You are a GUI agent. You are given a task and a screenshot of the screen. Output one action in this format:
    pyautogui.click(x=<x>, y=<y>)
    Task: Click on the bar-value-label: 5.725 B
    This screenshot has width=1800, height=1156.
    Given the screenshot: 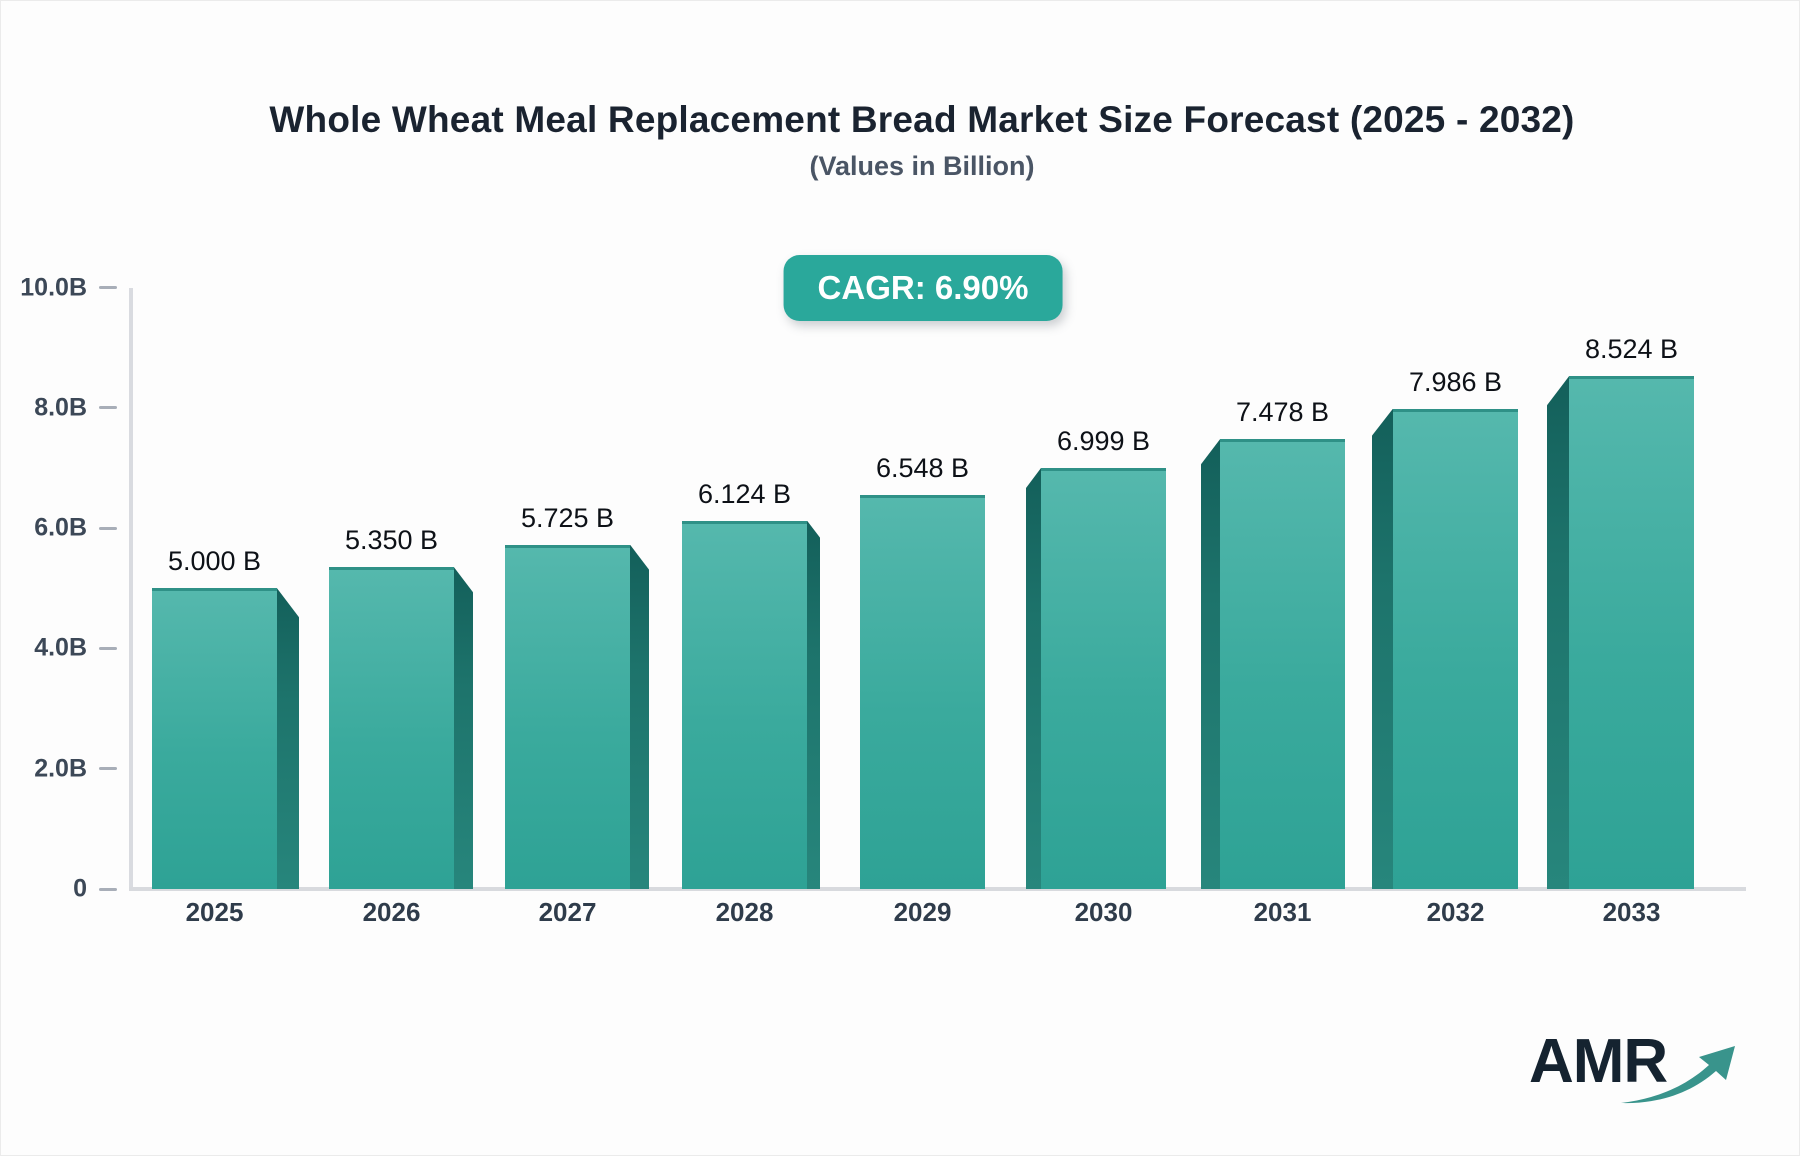 What is the action you would take?
    pyautogui.click(x=567, y=517)
    